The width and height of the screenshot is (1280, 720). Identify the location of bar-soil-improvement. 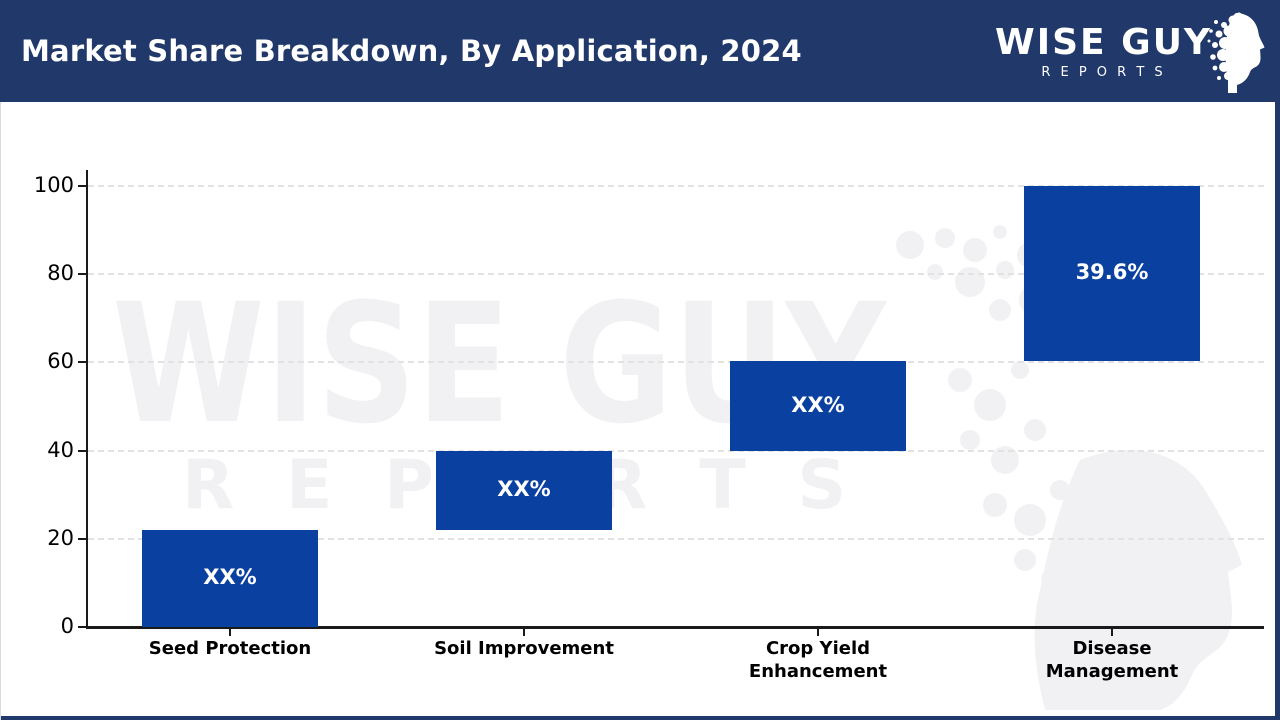
(524, 490).